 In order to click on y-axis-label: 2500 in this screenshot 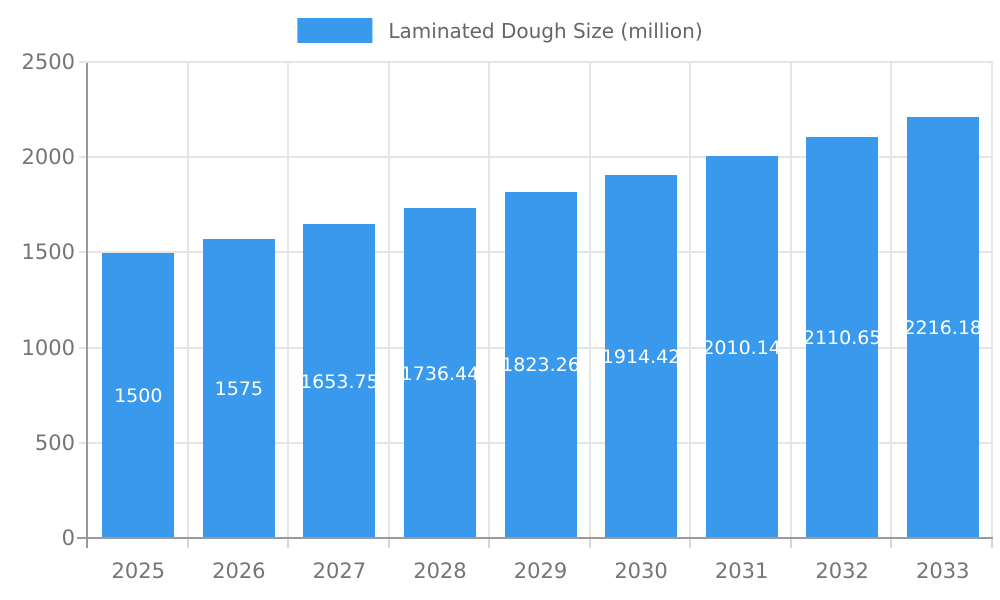, I will do `click(48, 62)`.